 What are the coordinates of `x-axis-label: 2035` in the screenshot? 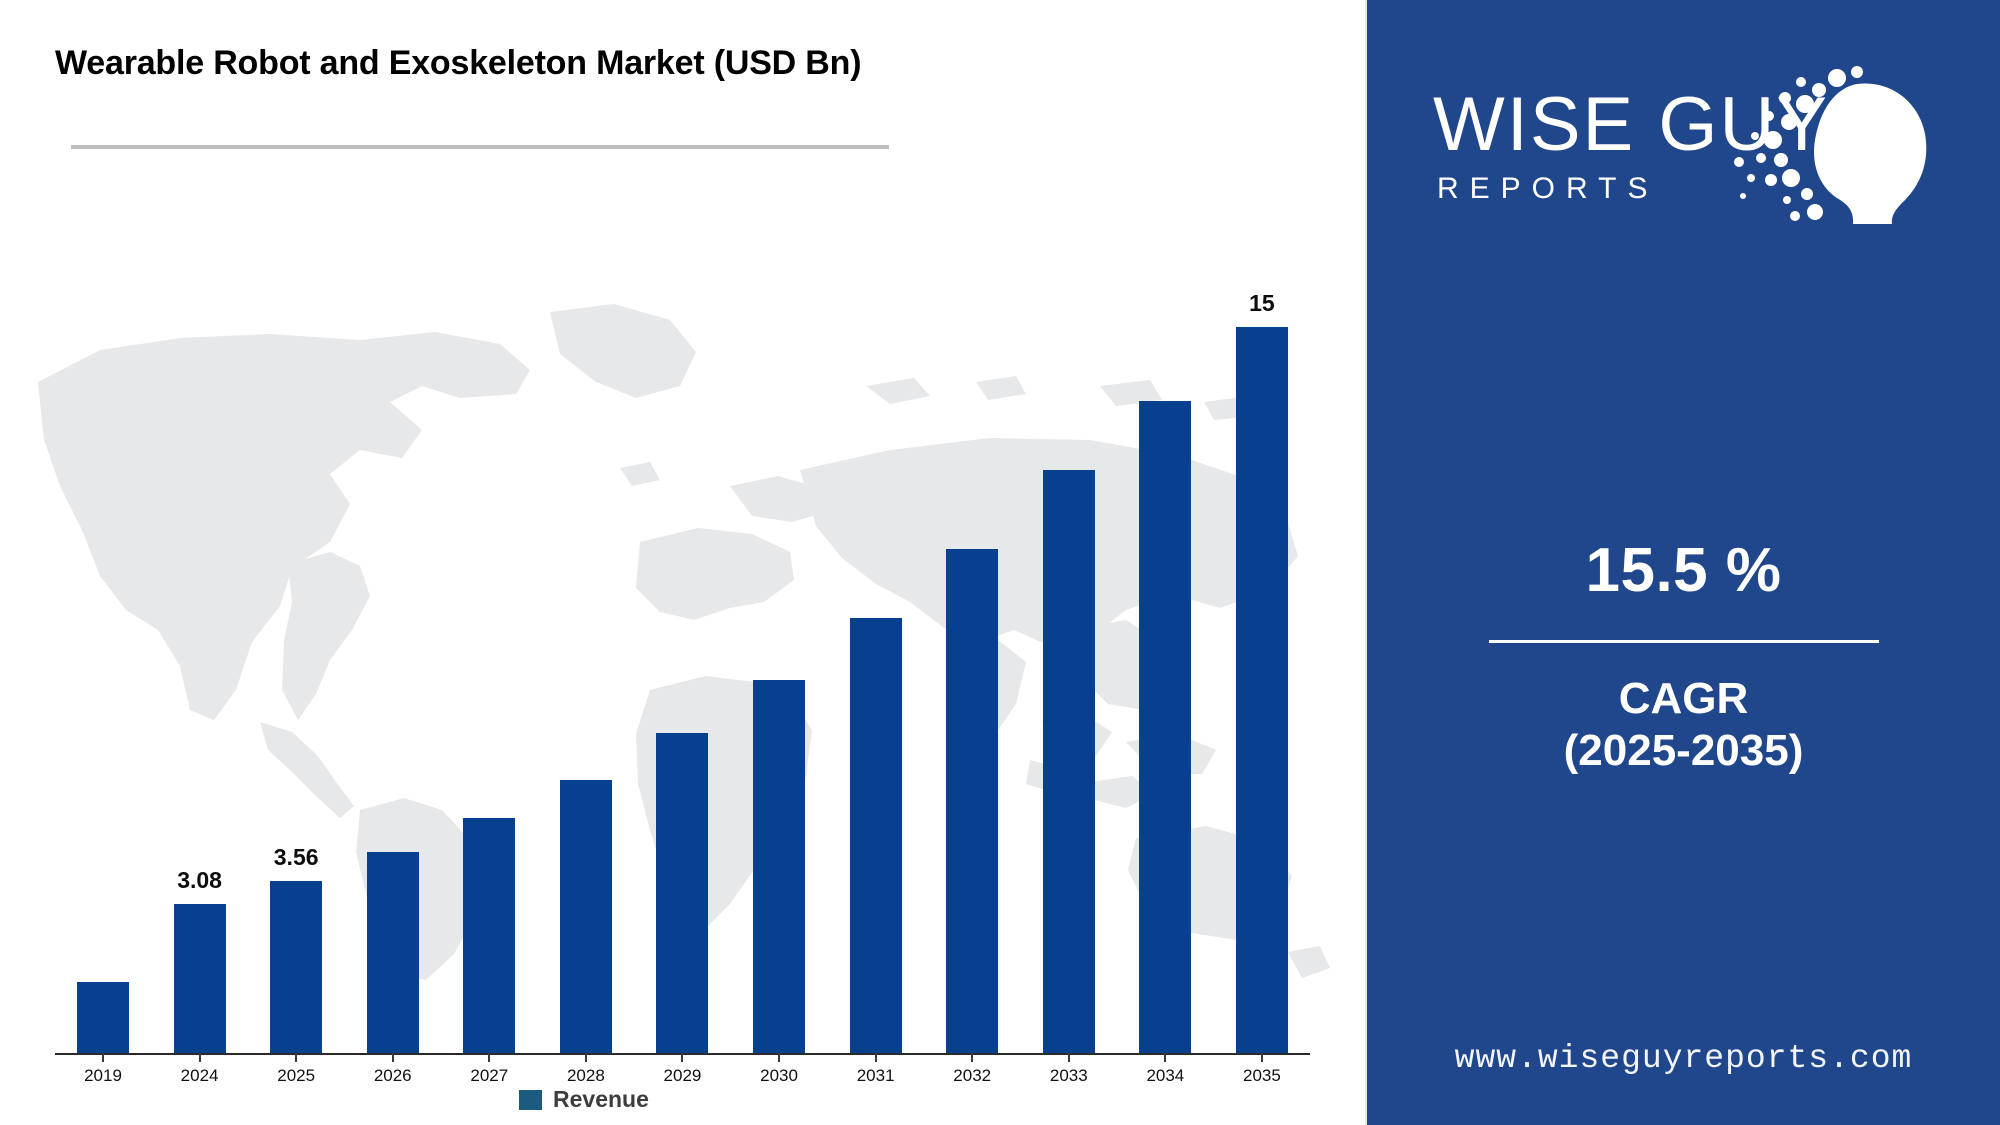 It's located at (1262, 1075).